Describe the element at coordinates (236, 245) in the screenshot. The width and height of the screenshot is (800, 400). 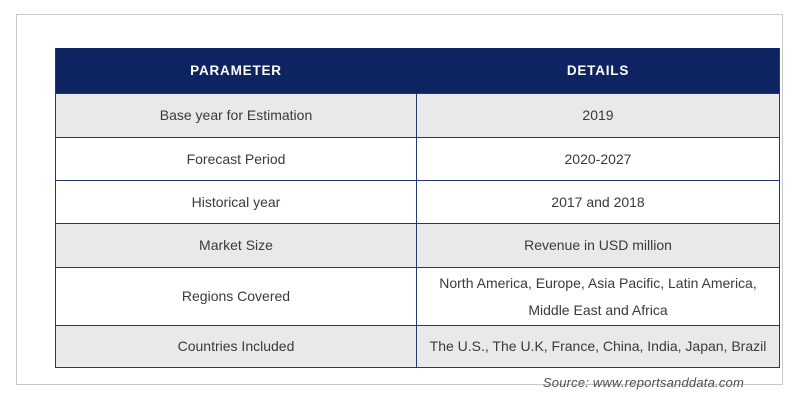
I see `row-parameter-cell: Market Size` at that location.